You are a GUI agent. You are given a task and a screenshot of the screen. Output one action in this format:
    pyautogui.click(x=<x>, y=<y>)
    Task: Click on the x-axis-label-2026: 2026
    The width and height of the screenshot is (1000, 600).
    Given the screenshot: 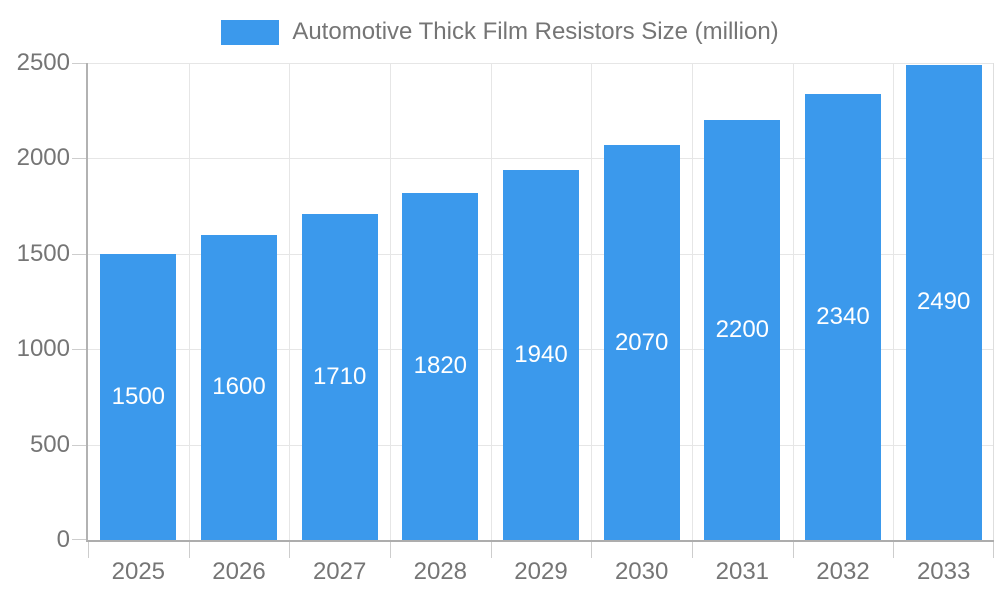 What is the action you would take?
    pyautogui.click(x=239, y=571)
    